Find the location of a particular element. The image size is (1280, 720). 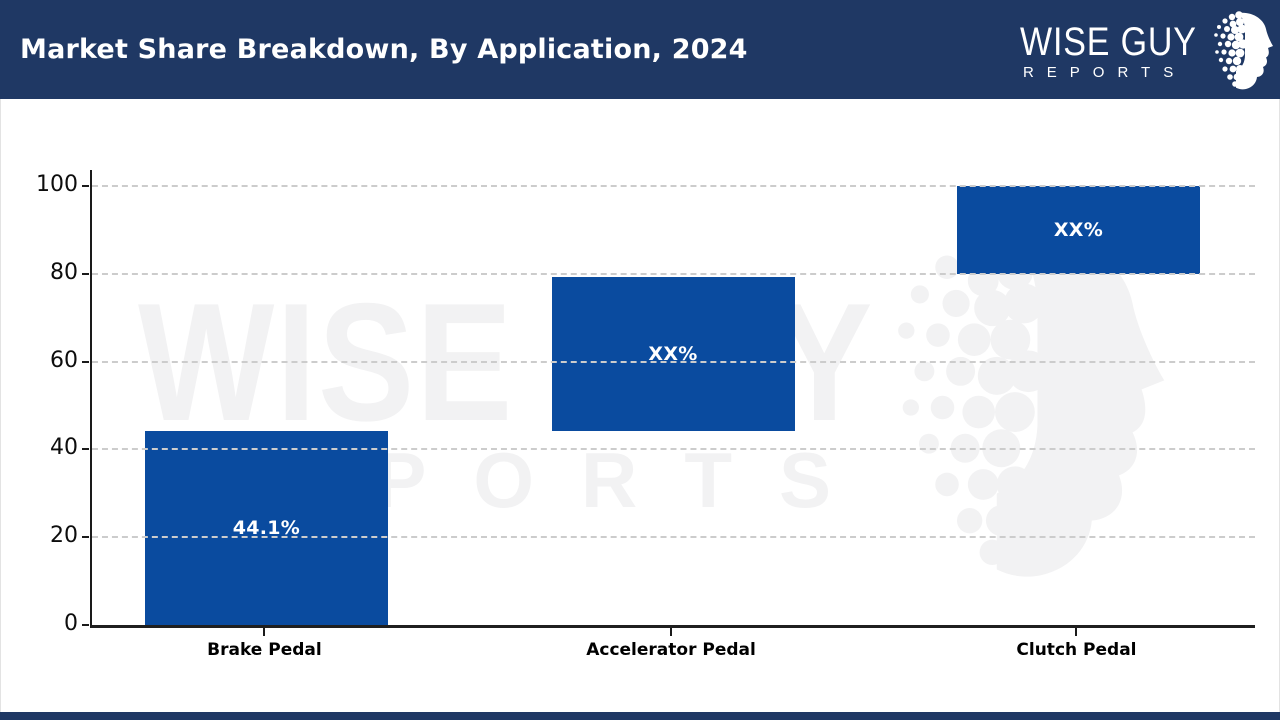

x-category-label-accelerator-pedal: Accelerator Pedal is located at coordinates (671, 650).